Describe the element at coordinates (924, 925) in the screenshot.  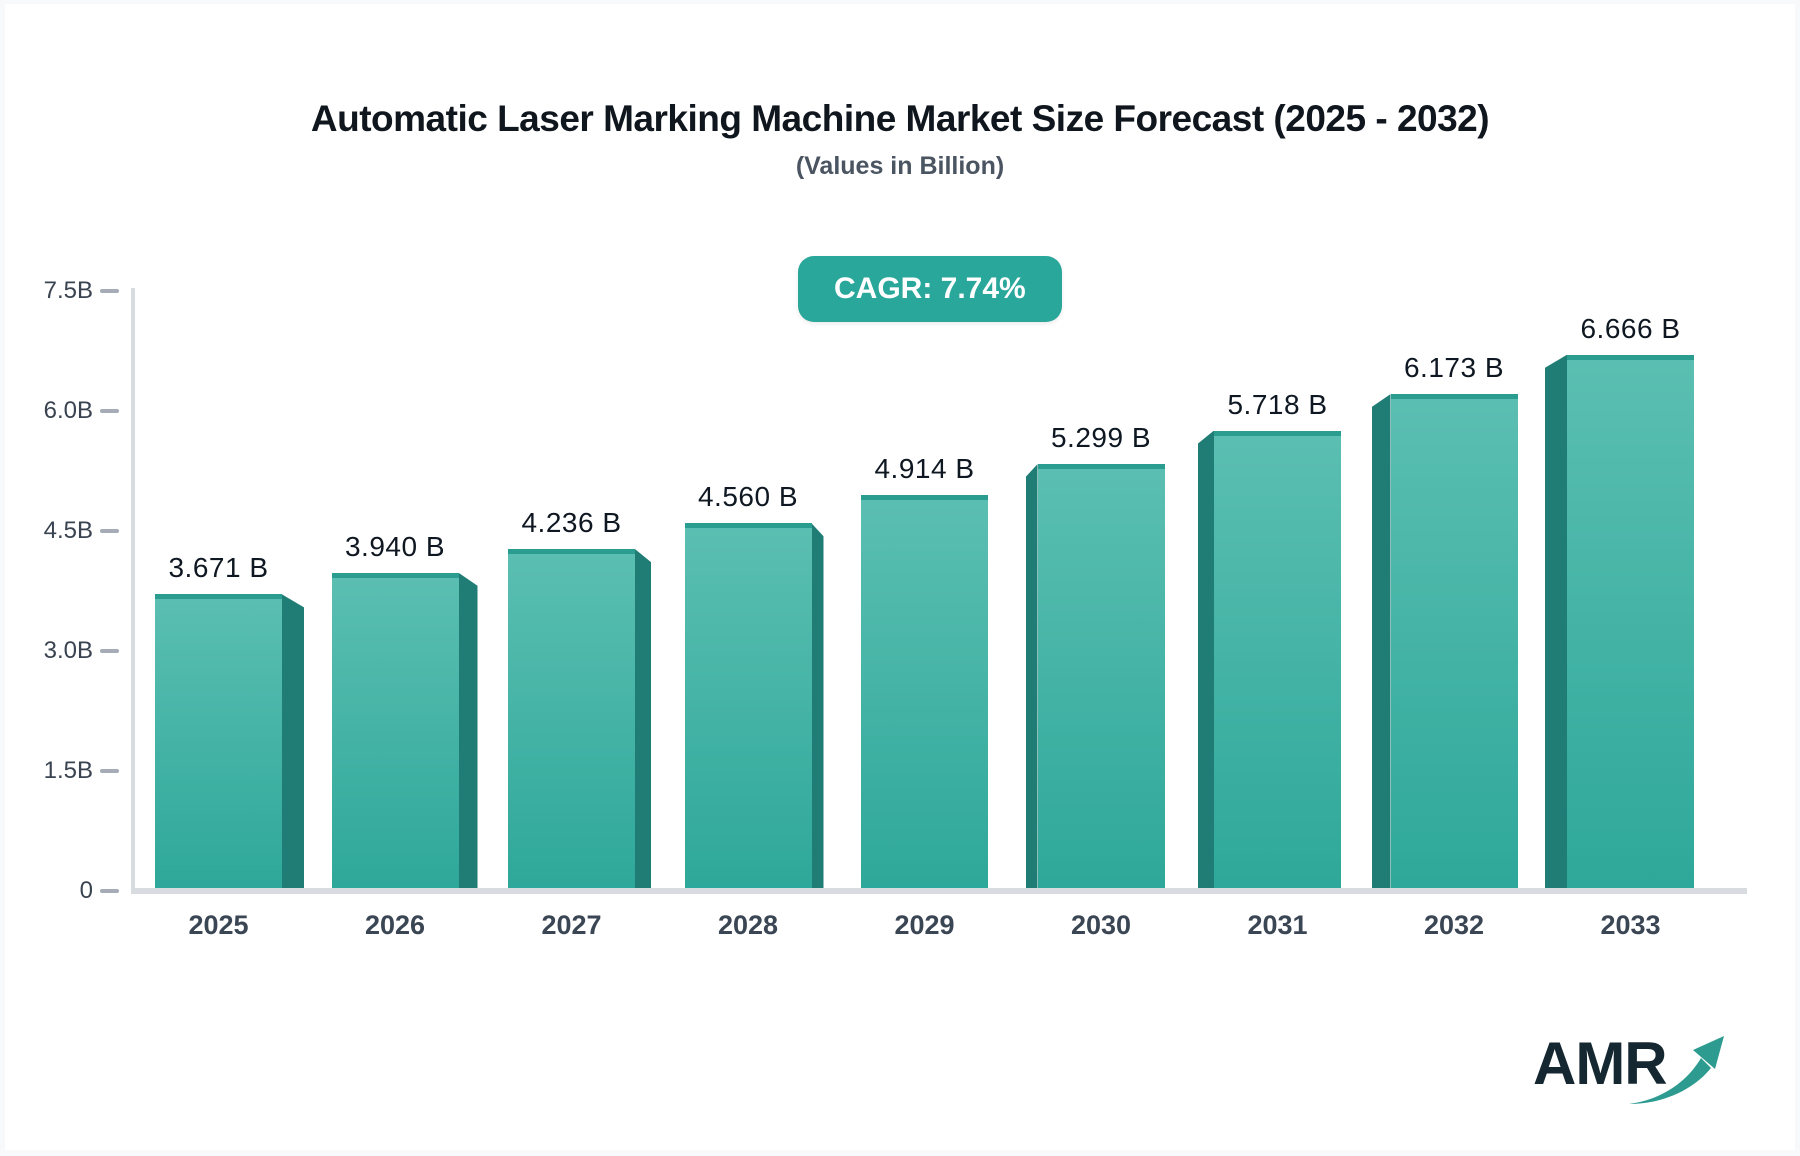
I see `x-axis-category-label: 2029` at that location.